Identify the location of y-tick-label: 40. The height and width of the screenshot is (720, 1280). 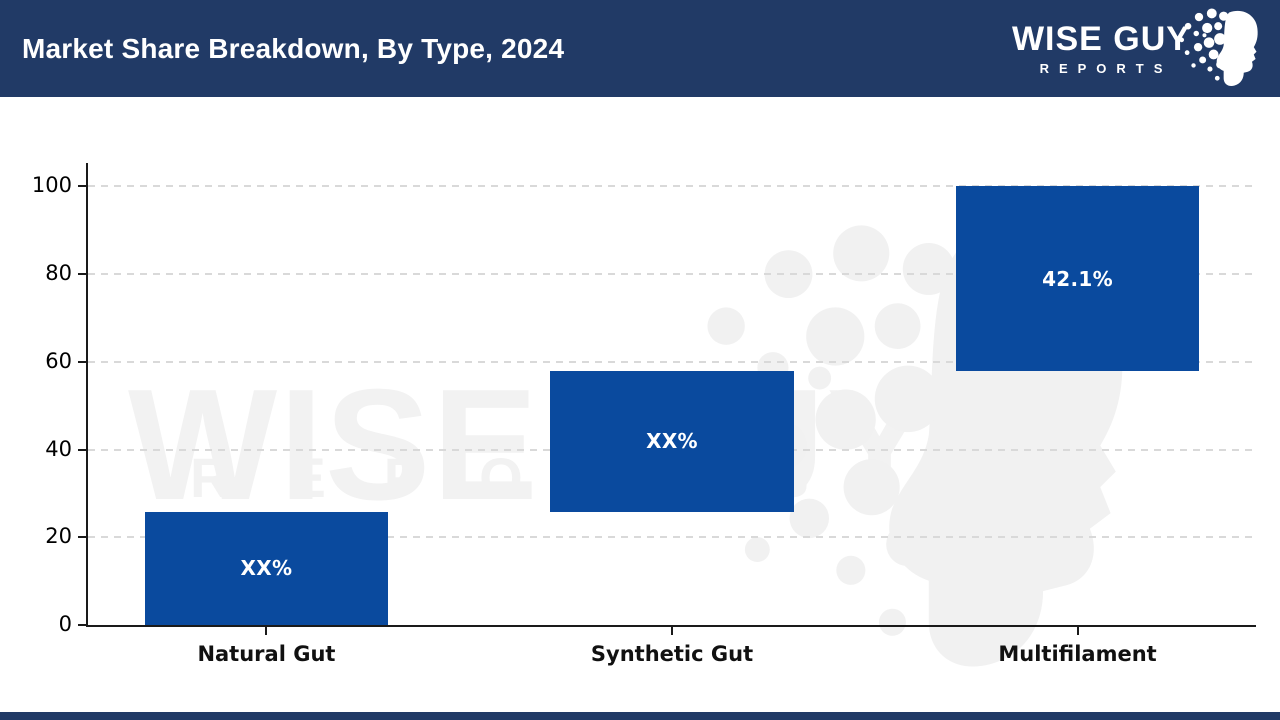
(58, 448).